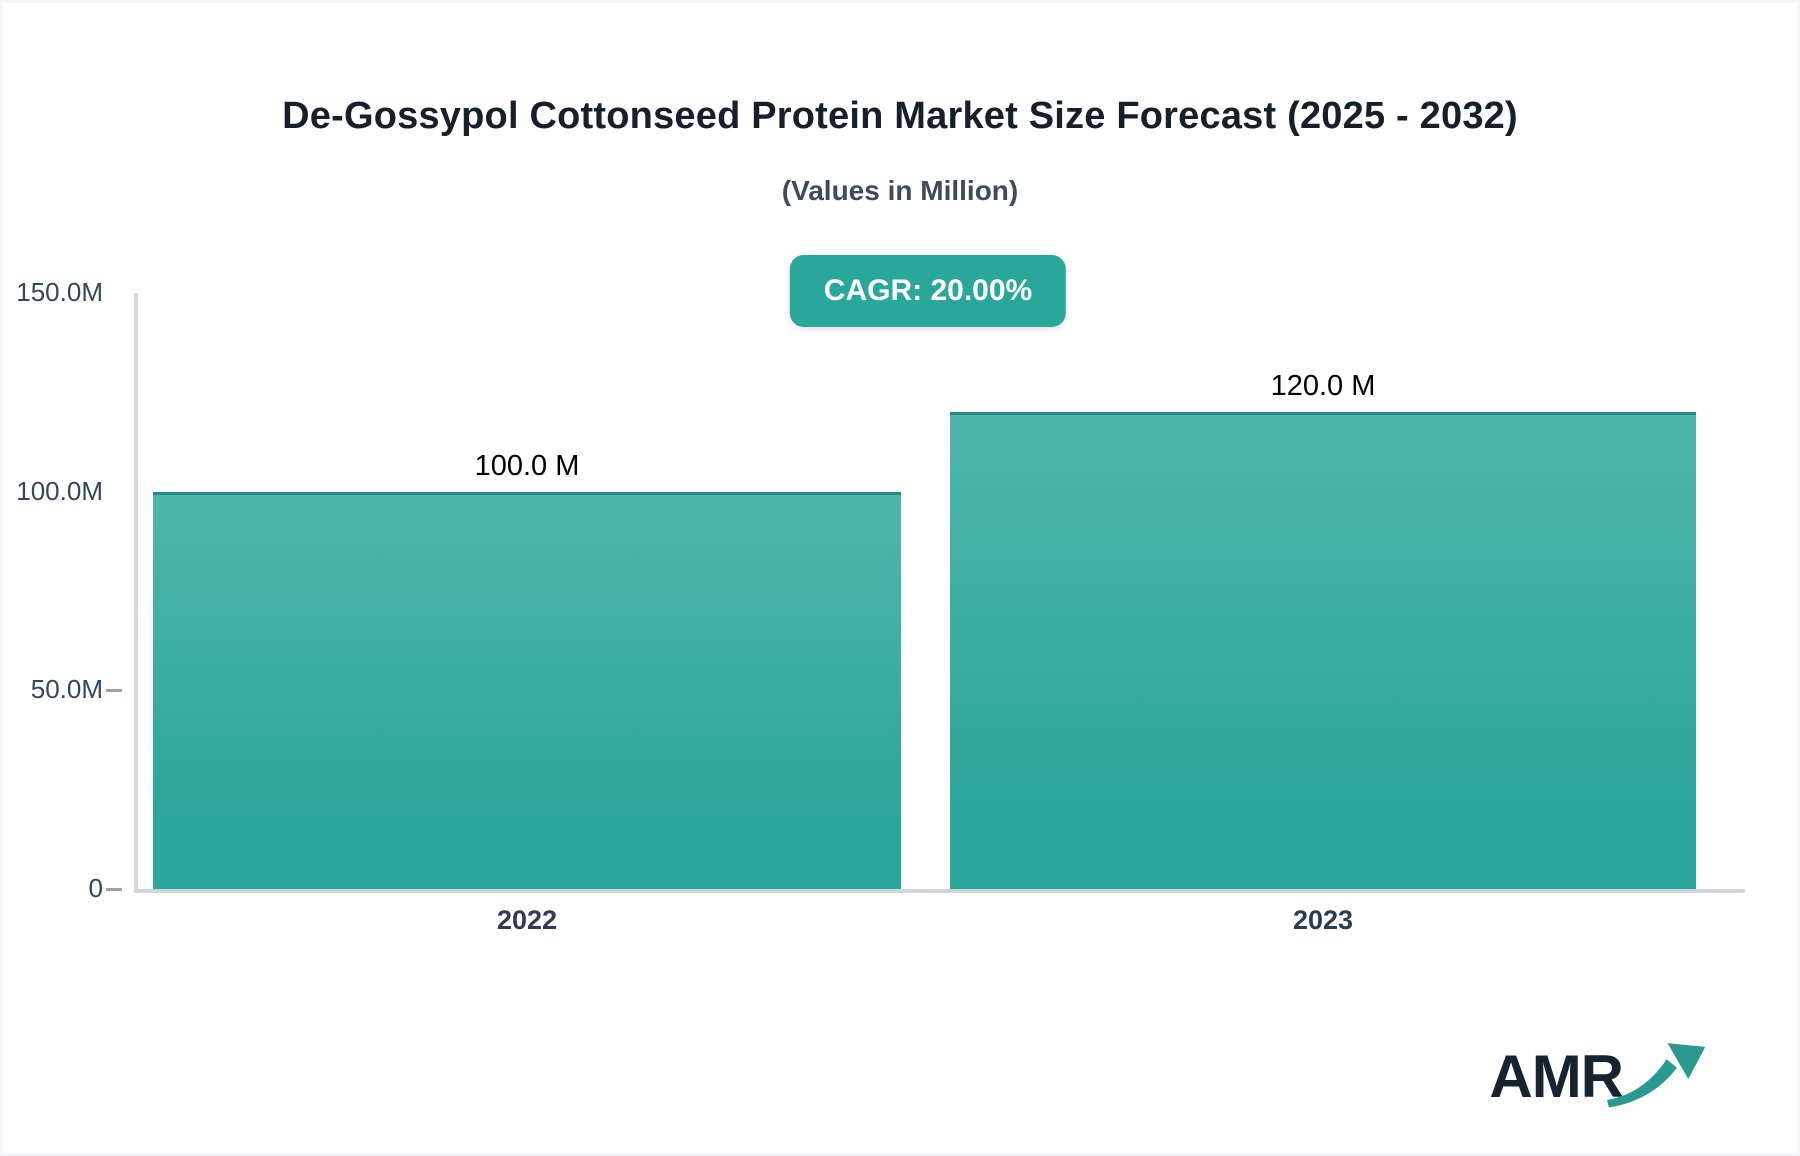  I want to click on x-category-label: 2022, so click(527, 920).